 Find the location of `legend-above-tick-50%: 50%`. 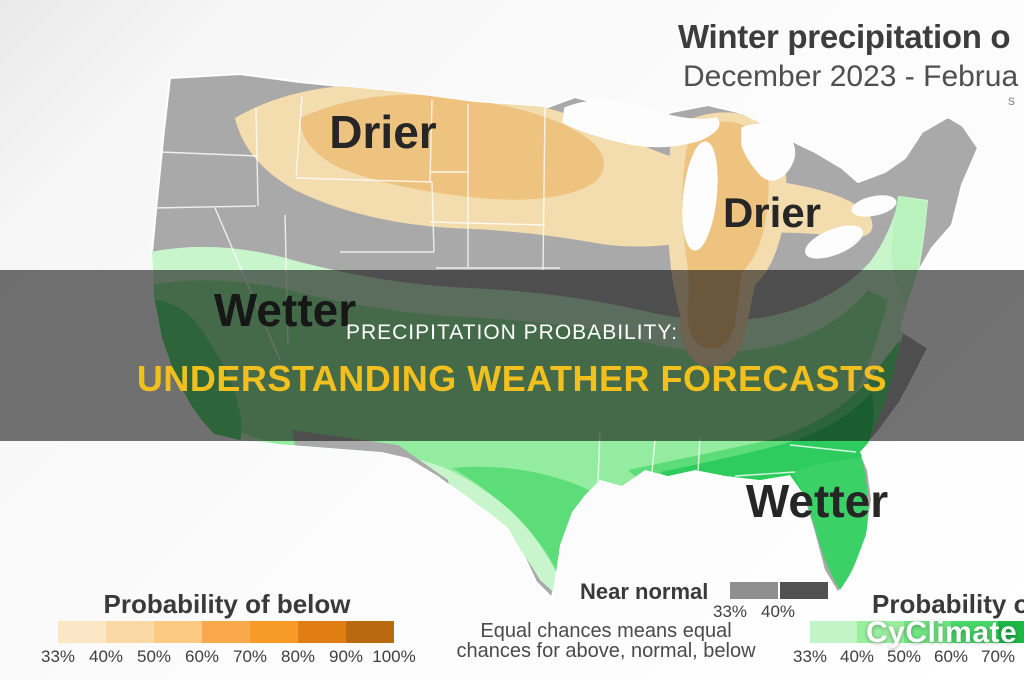

legend-above-tick-50%: 50% is located at coordinates (904, 656).